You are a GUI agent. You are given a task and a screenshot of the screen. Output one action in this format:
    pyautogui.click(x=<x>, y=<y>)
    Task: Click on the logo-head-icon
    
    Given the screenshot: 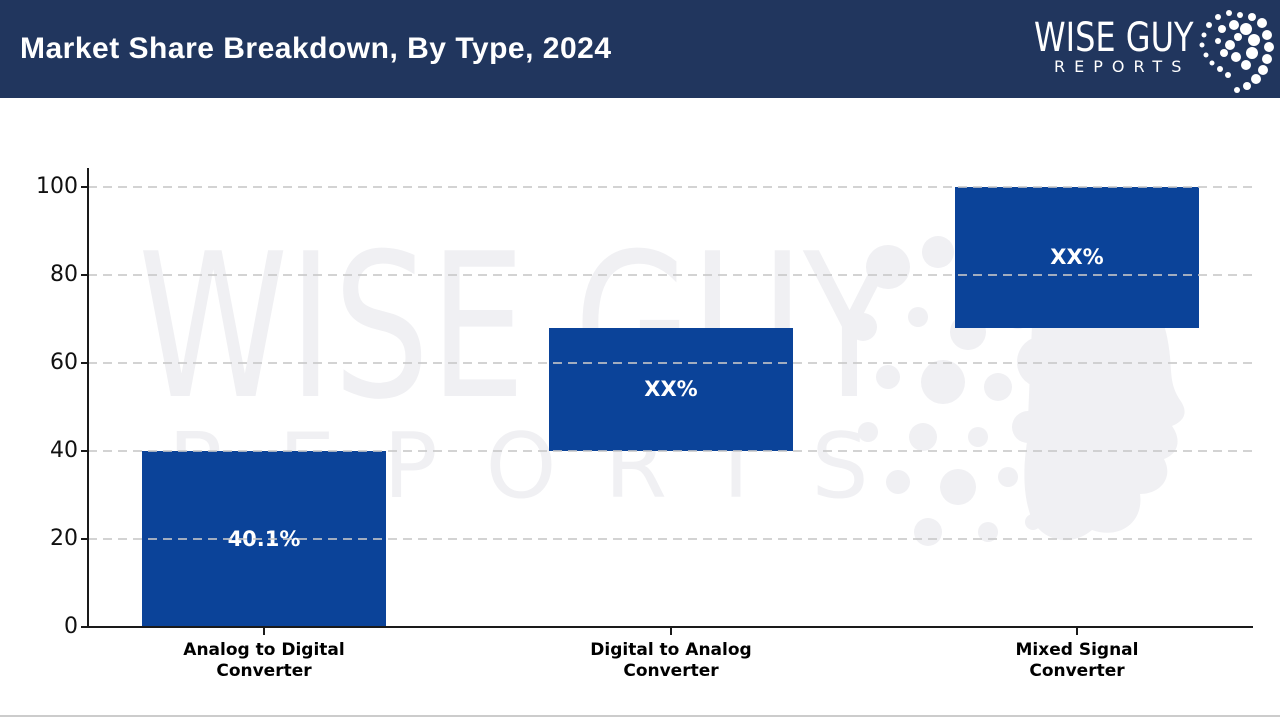 What is the action you would take?
    pyautogui.click(x=1236, y=51)
    